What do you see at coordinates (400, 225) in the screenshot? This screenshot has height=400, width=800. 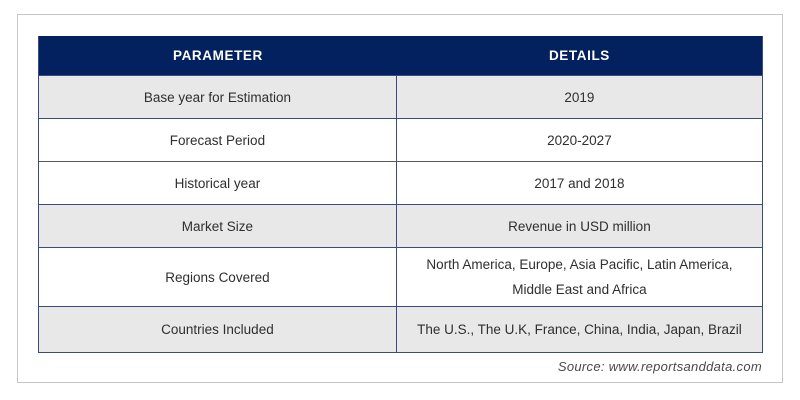 I see `table-row-market-size: Market Size Revenue in USD million` at bounding box center [400, 225].